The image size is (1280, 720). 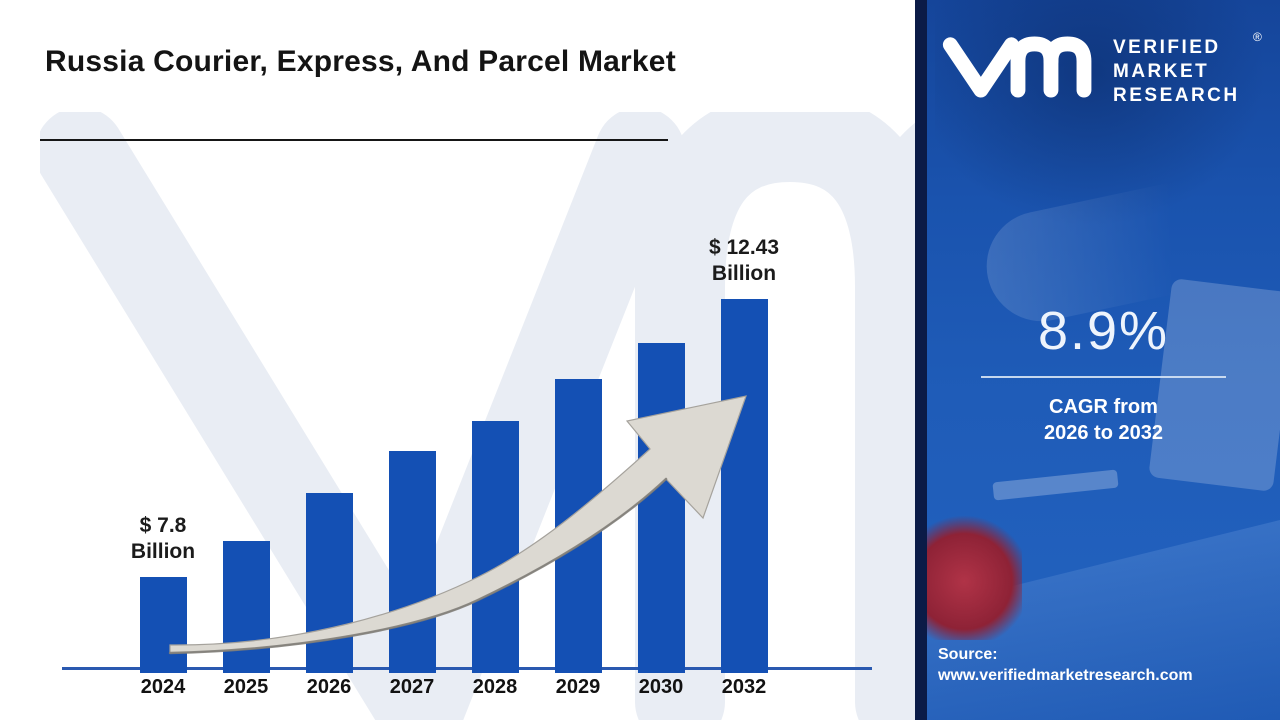 I want to click on sidebar-edge-strip, so click(x=921, y=360).